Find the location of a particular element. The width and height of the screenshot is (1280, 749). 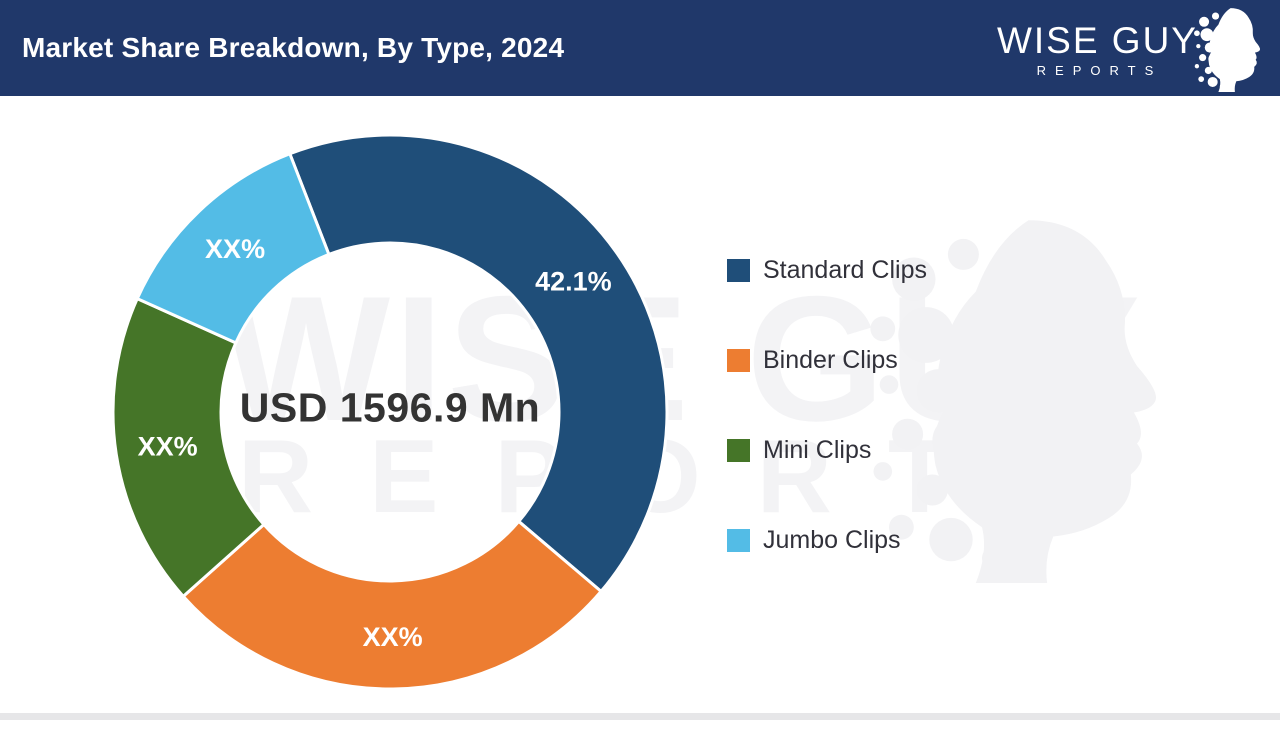

donut-segment-jumbo-clips is located at coordinates (233, 248).